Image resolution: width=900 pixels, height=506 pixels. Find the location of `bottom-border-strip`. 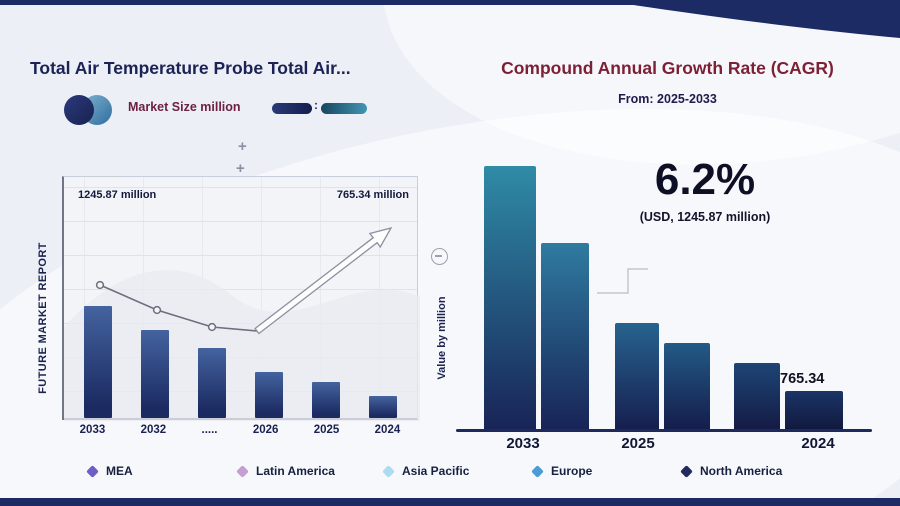

bottom-border-strip is located at coordinates (450, 502).